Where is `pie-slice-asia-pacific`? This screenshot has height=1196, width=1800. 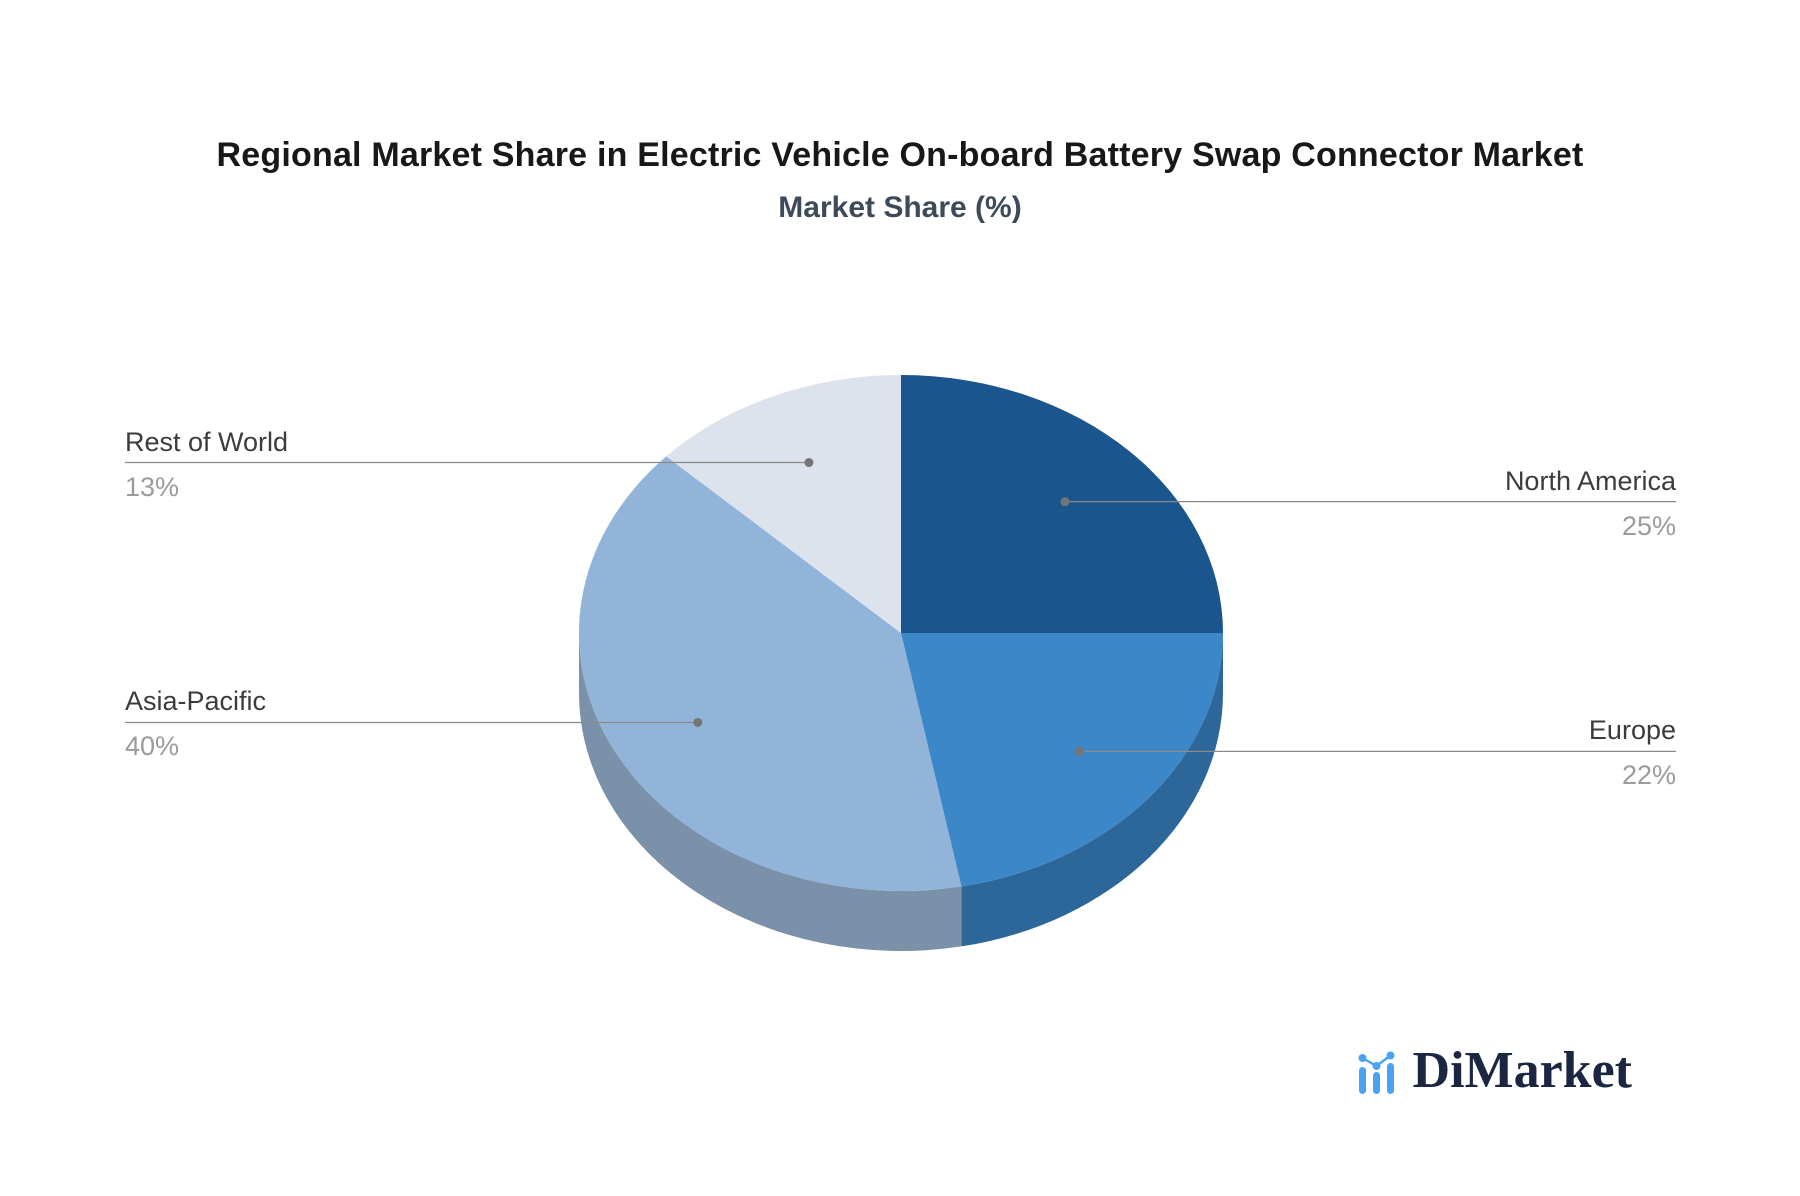 pie-slice-asia-pacific is located at coordinates (770, 673).